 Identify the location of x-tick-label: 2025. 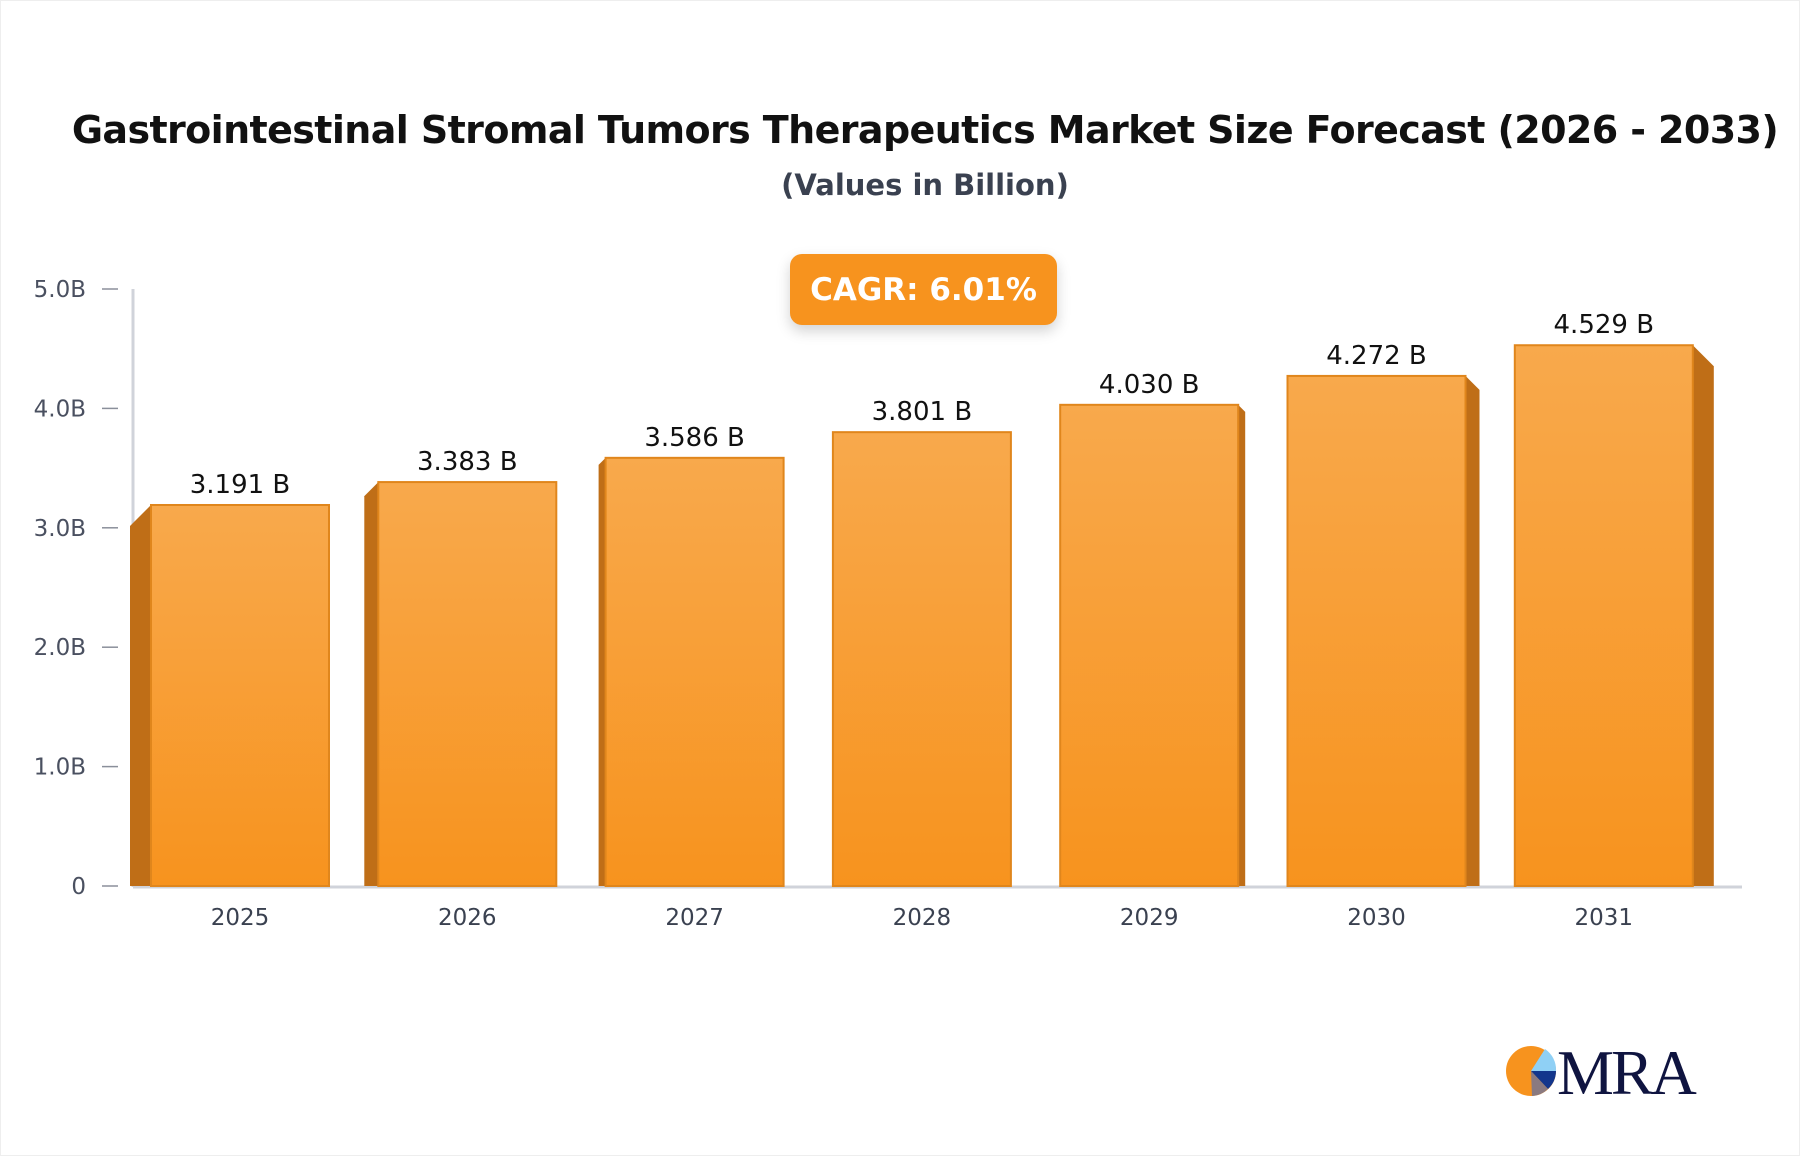
(240, 918).